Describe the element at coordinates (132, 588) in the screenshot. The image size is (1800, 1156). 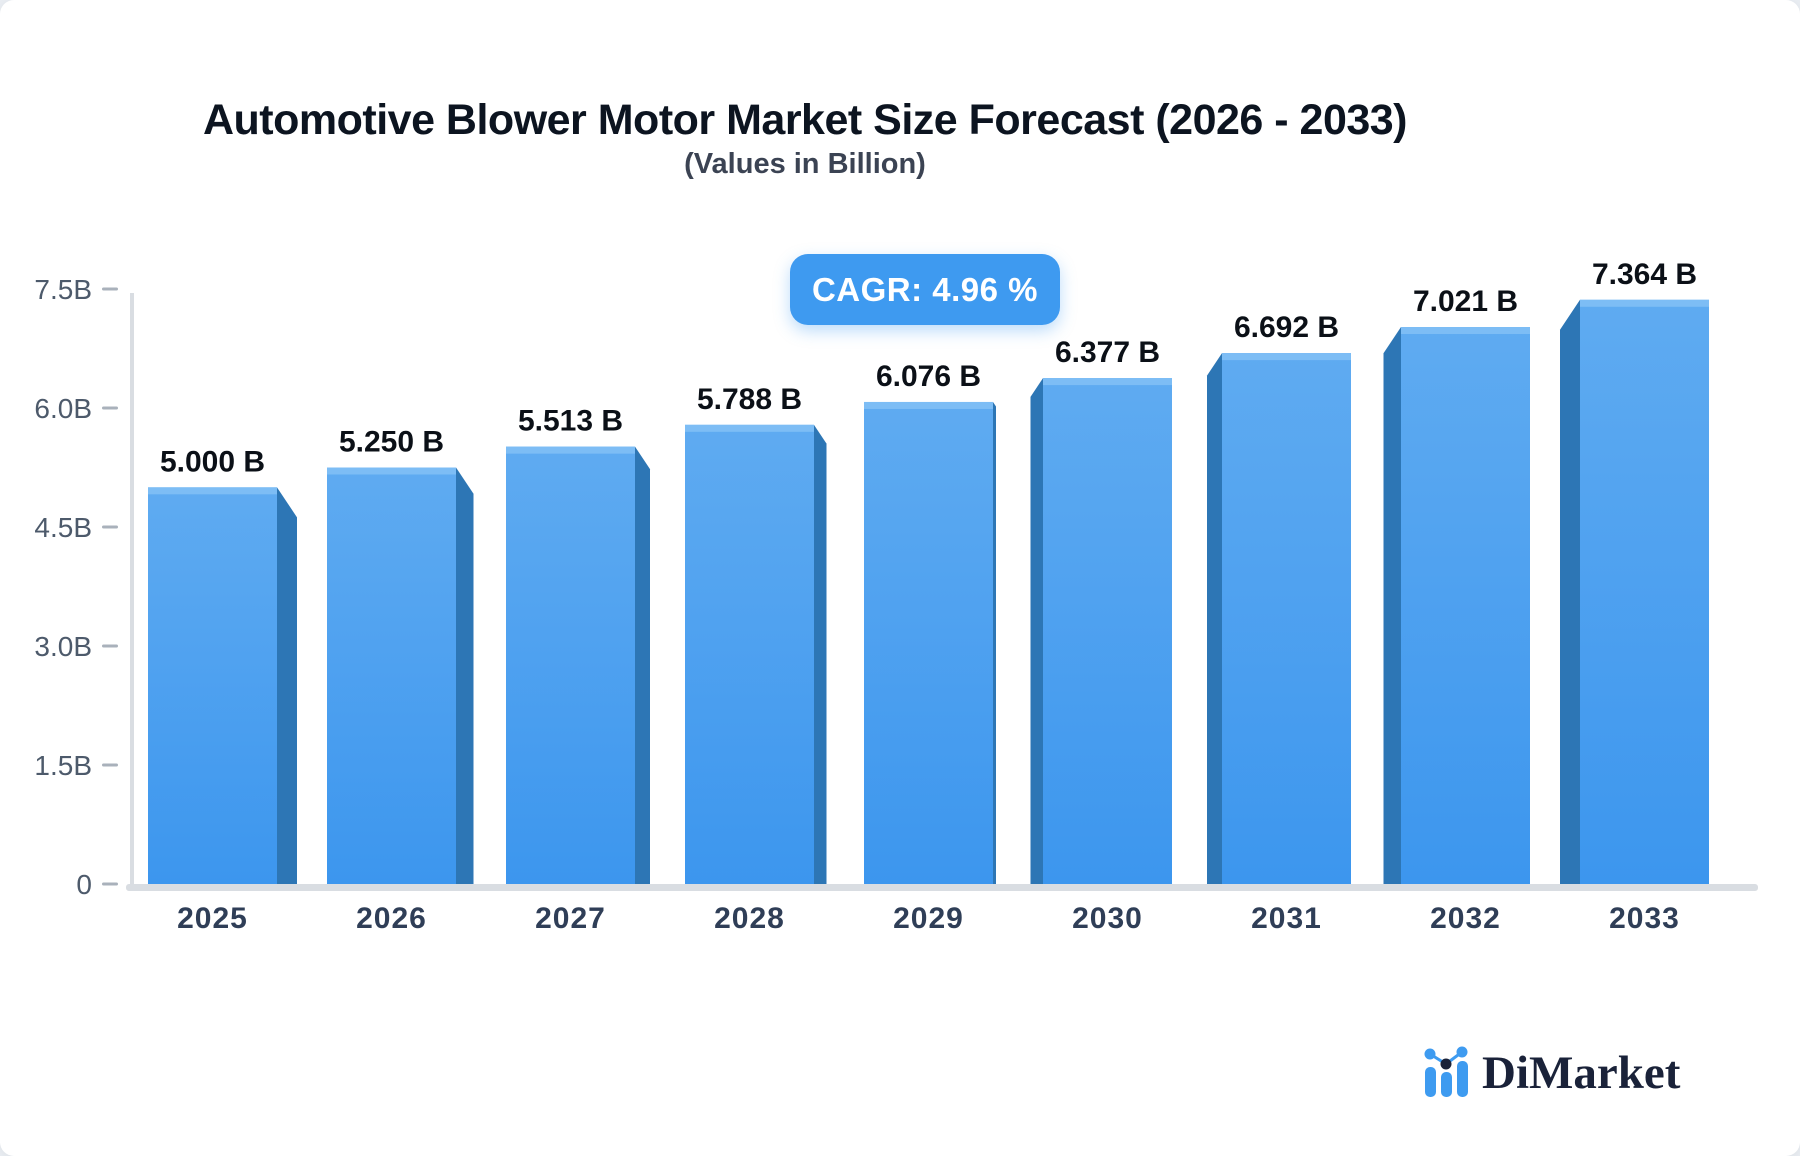
I see `y-axis-line` at that location.